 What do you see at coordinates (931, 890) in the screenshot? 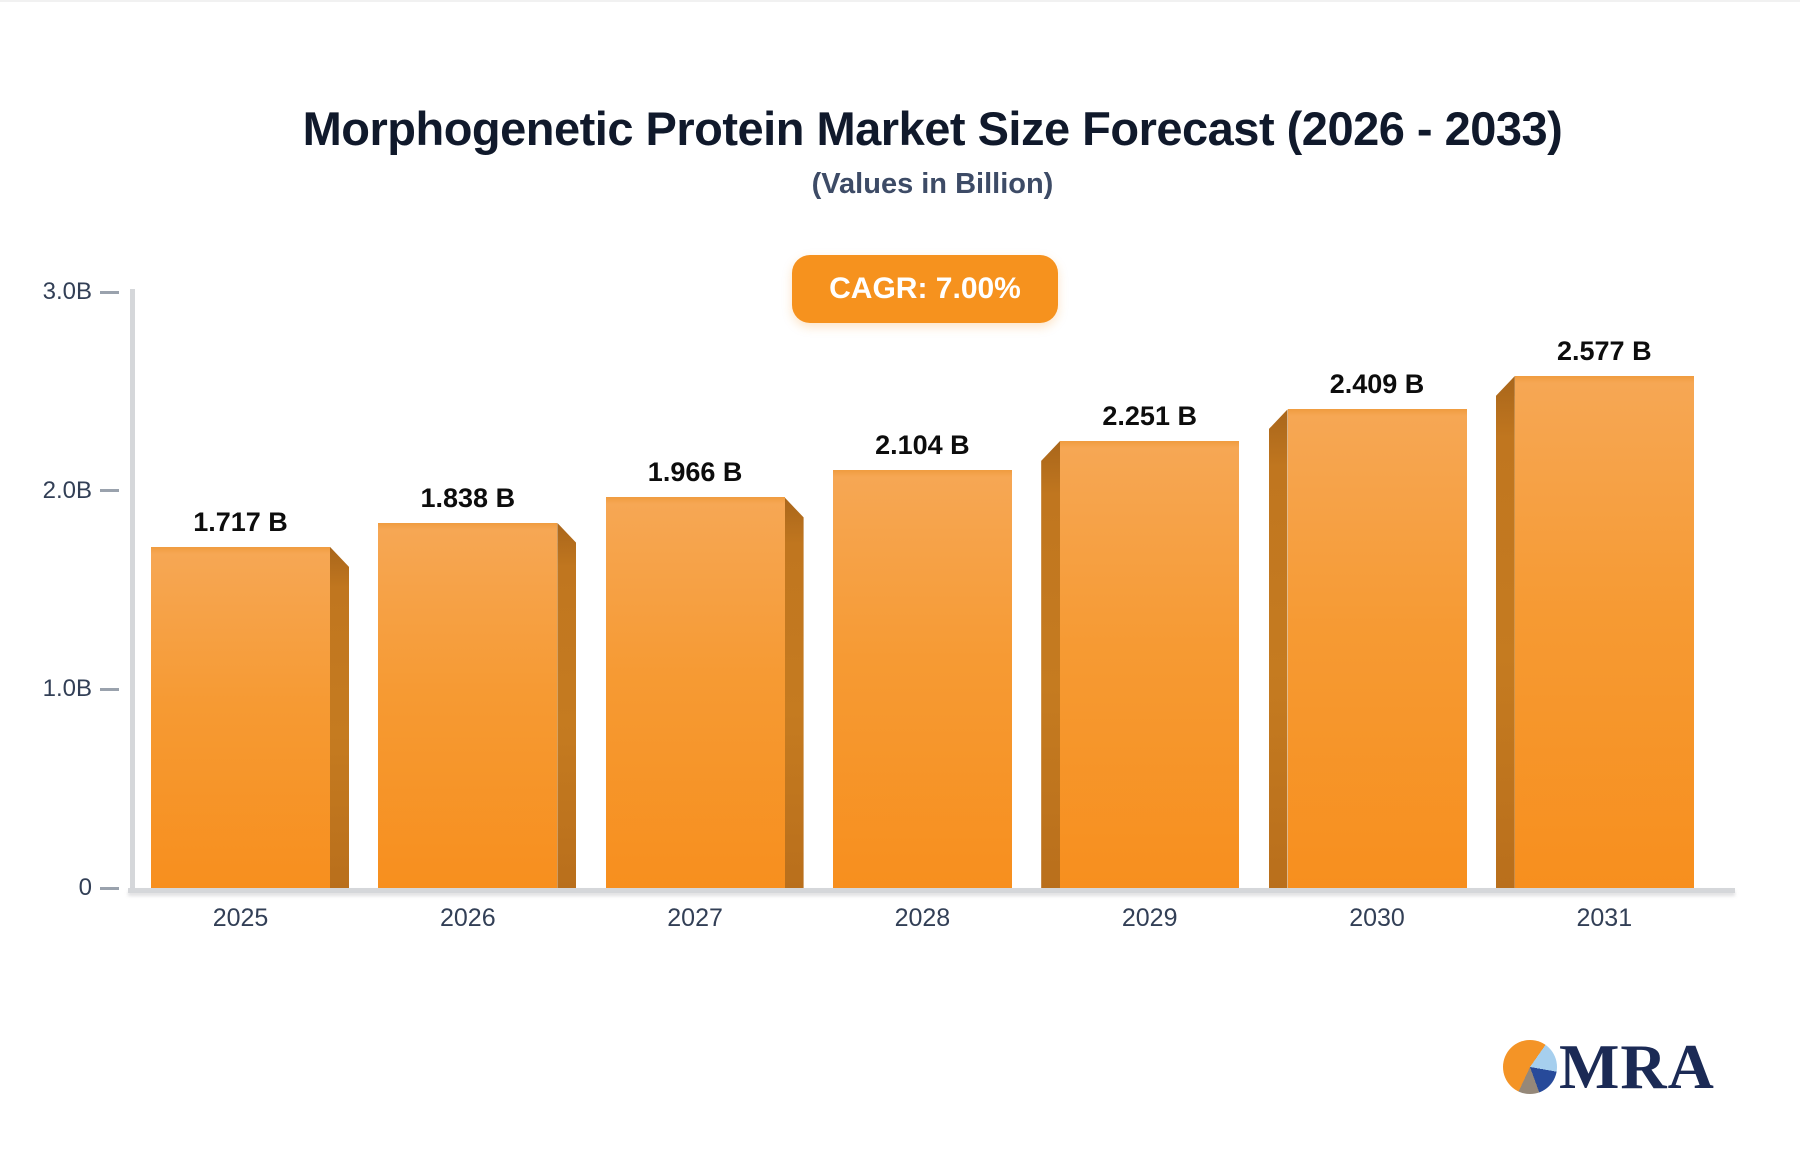
I see `x-axis-line` at bounding box center [931, 890].